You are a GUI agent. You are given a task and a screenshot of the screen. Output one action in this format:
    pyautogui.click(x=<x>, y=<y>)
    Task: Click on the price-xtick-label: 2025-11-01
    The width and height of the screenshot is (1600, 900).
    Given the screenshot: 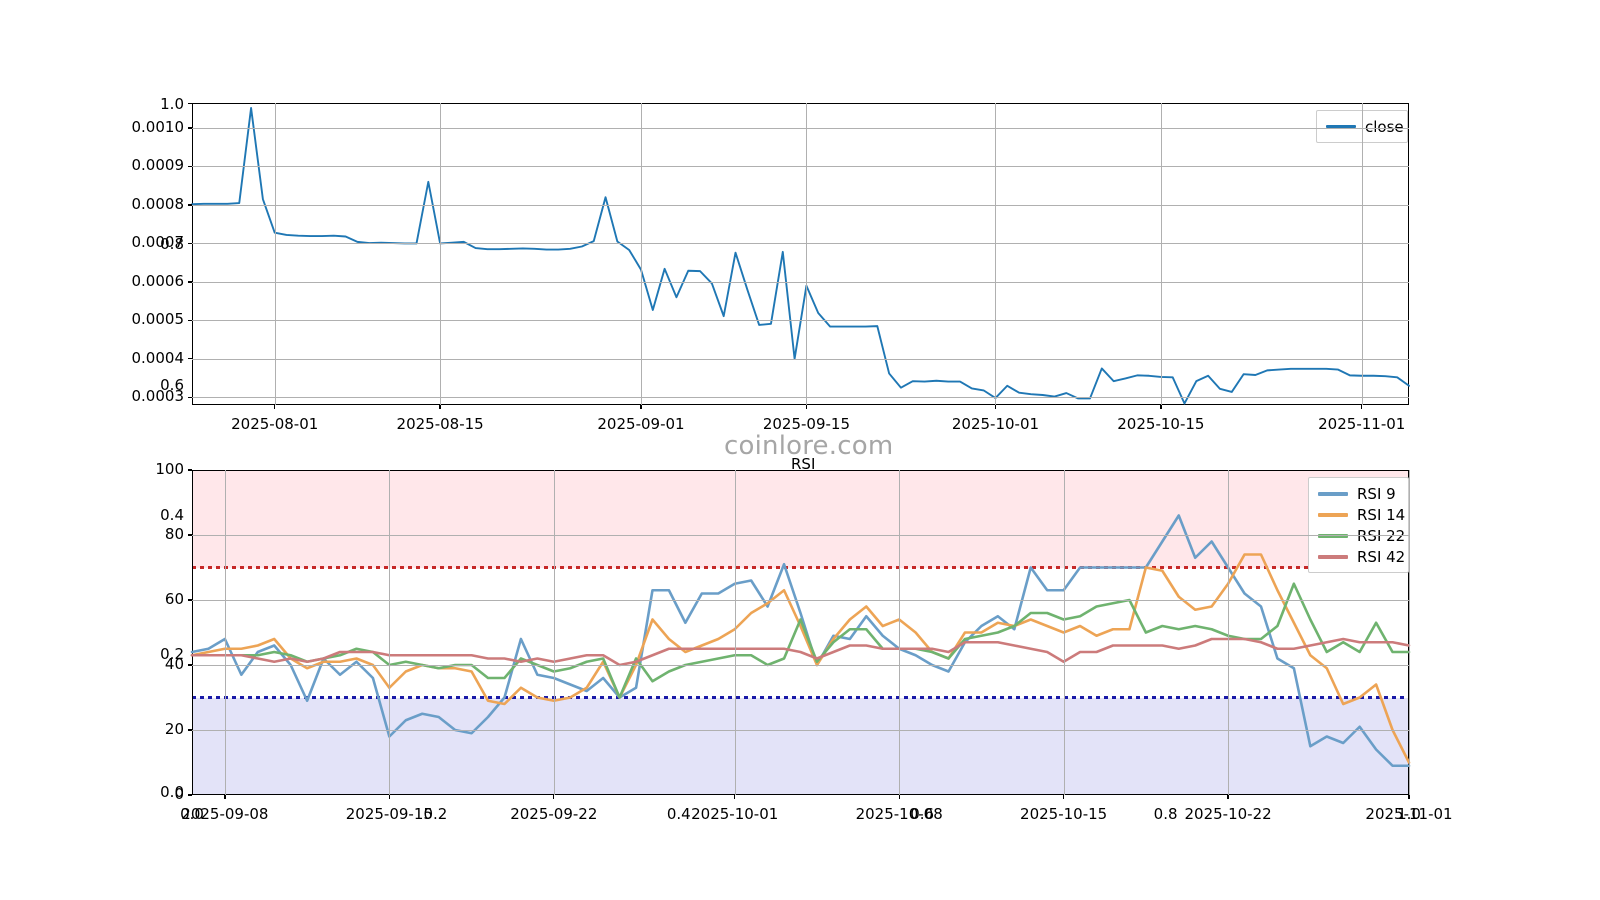 What is the action you would take?
    pyautogui.click(x=1362, y=424)
    